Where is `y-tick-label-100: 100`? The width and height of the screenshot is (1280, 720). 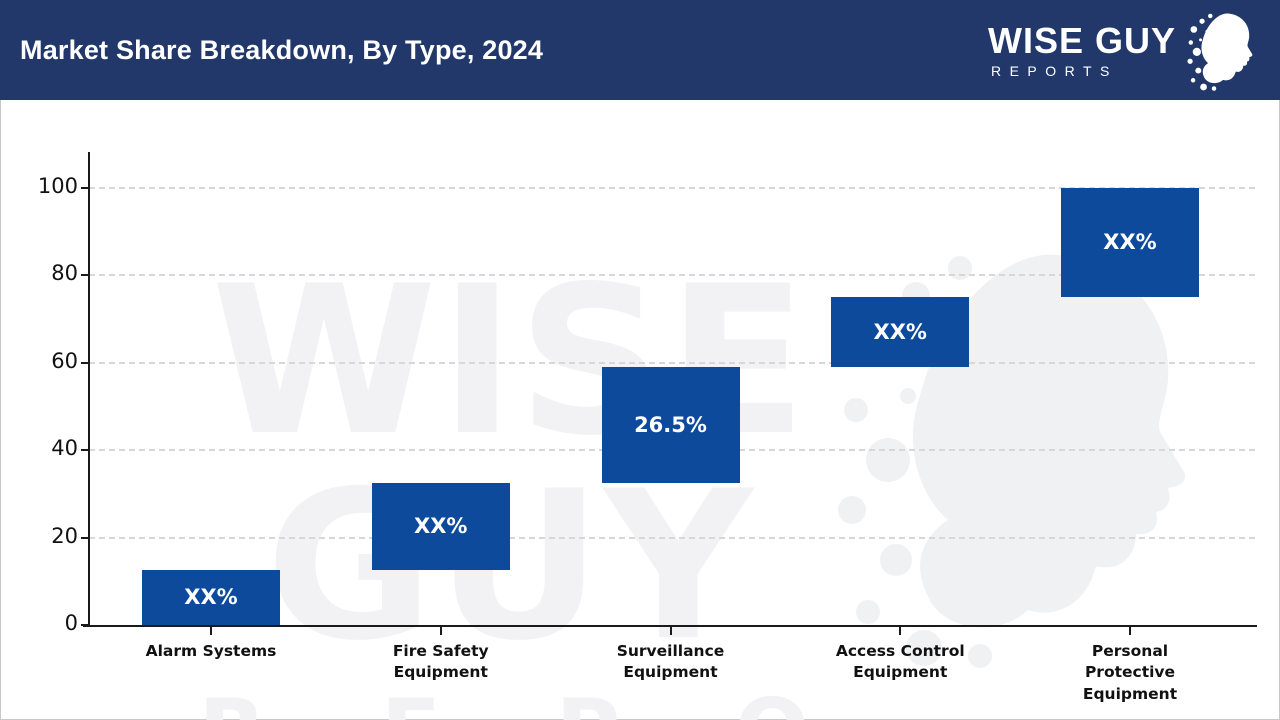
y-tick-label-100: 100 is located at coordinates (57, 185).